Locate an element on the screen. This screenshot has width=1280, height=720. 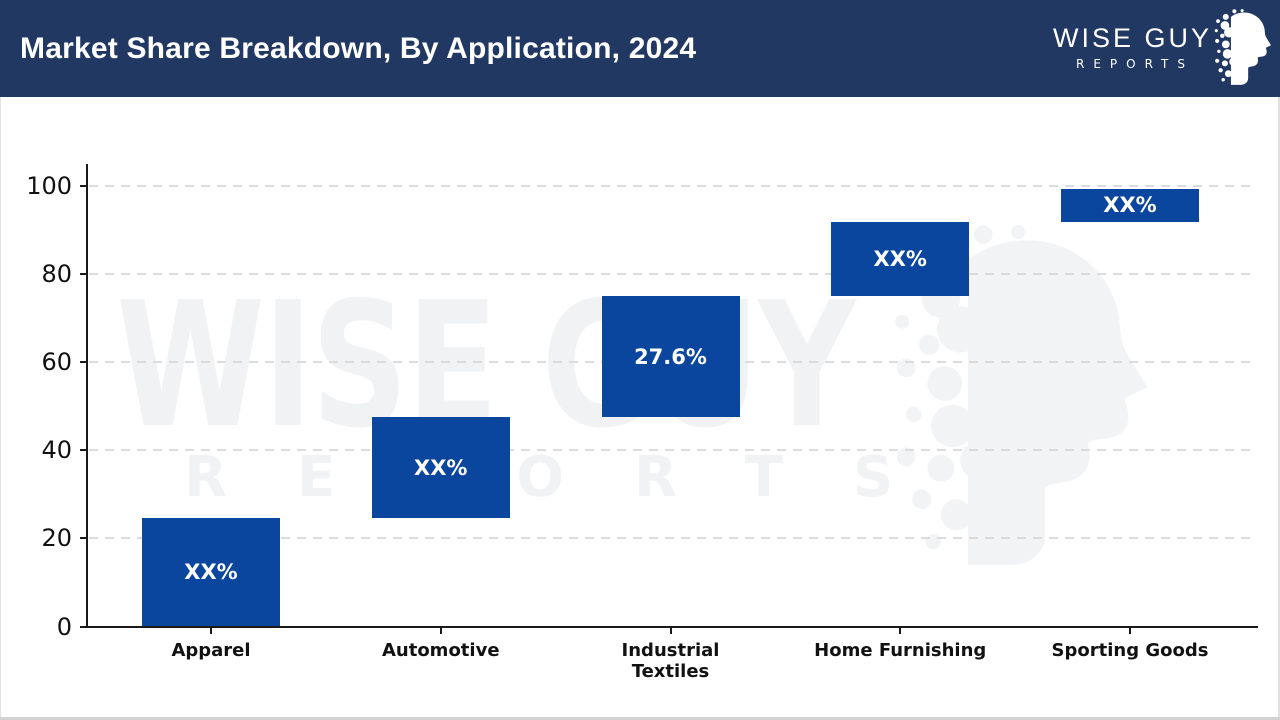
wise-guy-logo: WISE GUY REPORTS is located at coordinates (1163, 47).